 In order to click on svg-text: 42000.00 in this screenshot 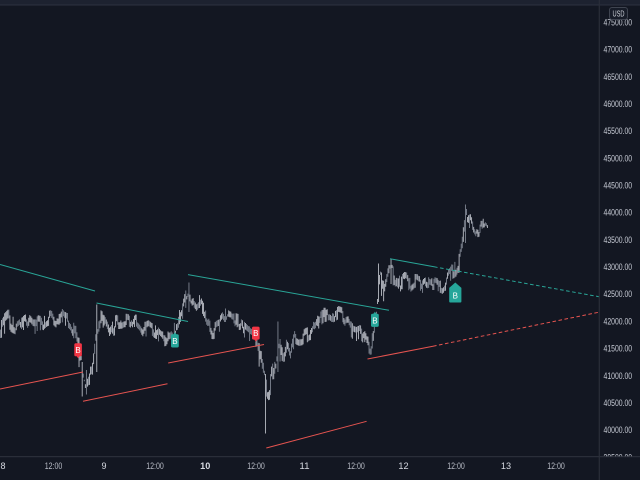, I will do `click(618, 321)`.